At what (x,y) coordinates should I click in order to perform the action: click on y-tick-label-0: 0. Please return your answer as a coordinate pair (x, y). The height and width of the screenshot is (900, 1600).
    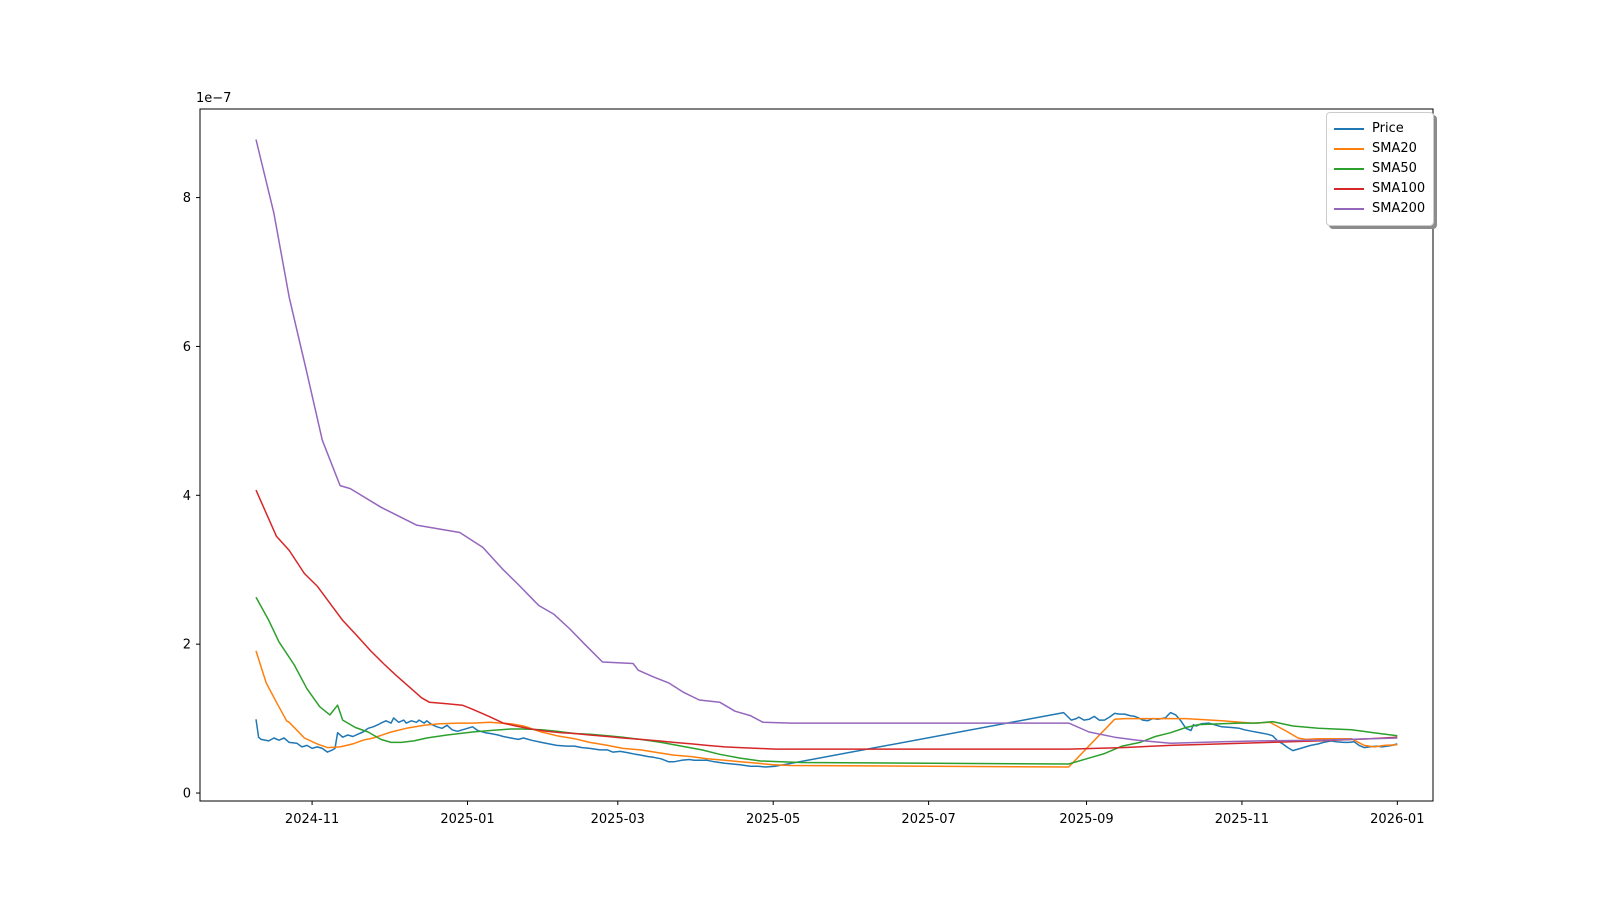
    Looking at the image, I should click on (187, 794).